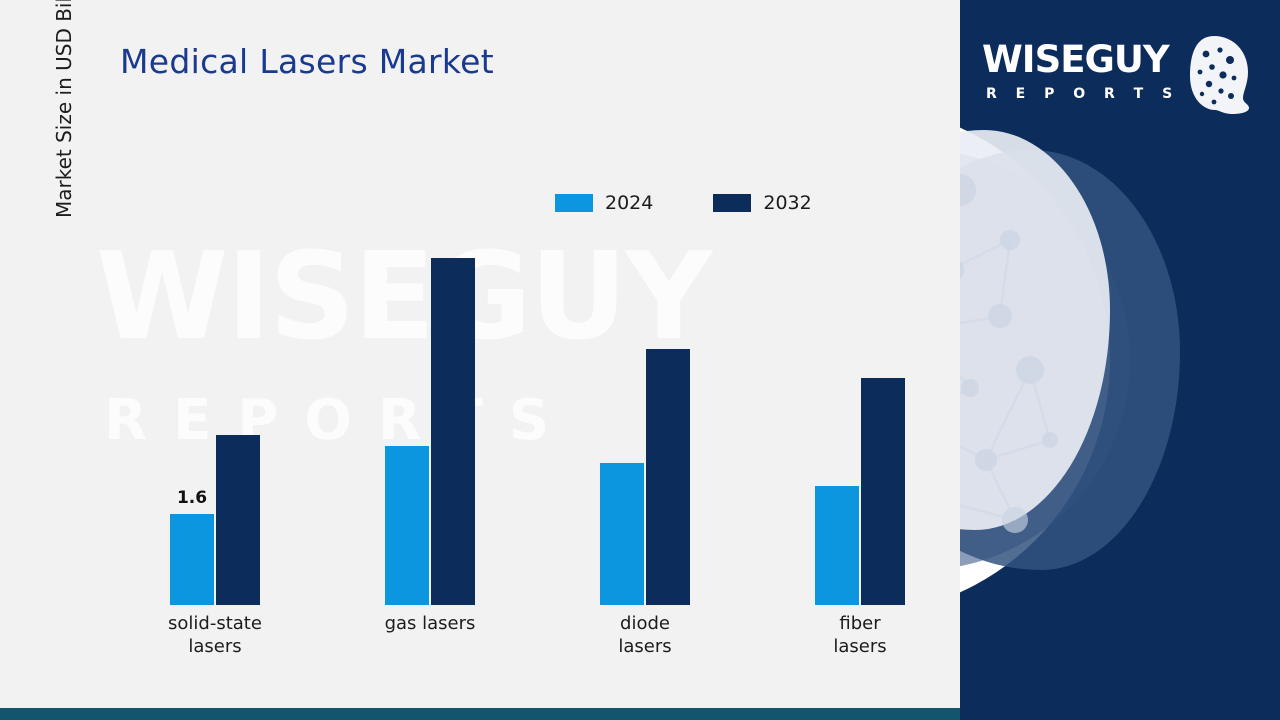 The width and height of the screenshot is (1280, 720). What do you see at coordinates (215, 520) in the screenshot?
I see `bar-group-solid-state-lasers` at bounding box center [215, 520].